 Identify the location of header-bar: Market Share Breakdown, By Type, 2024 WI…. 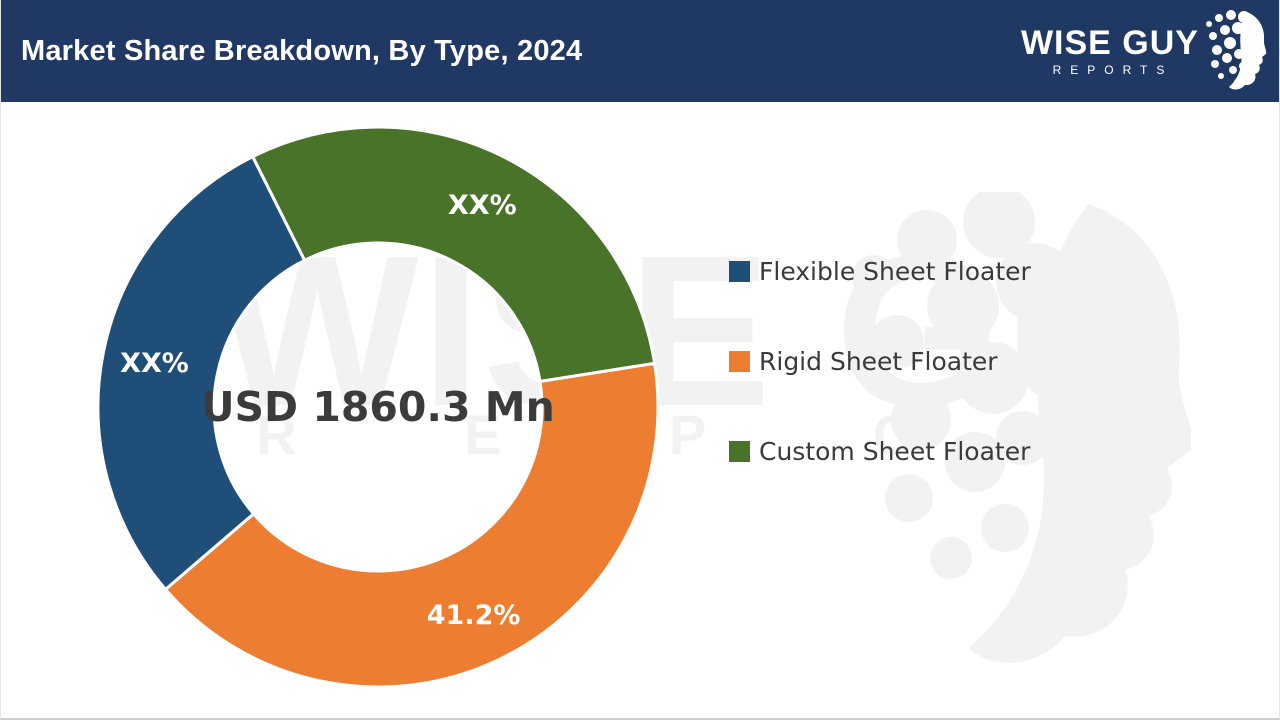
(640, 51).